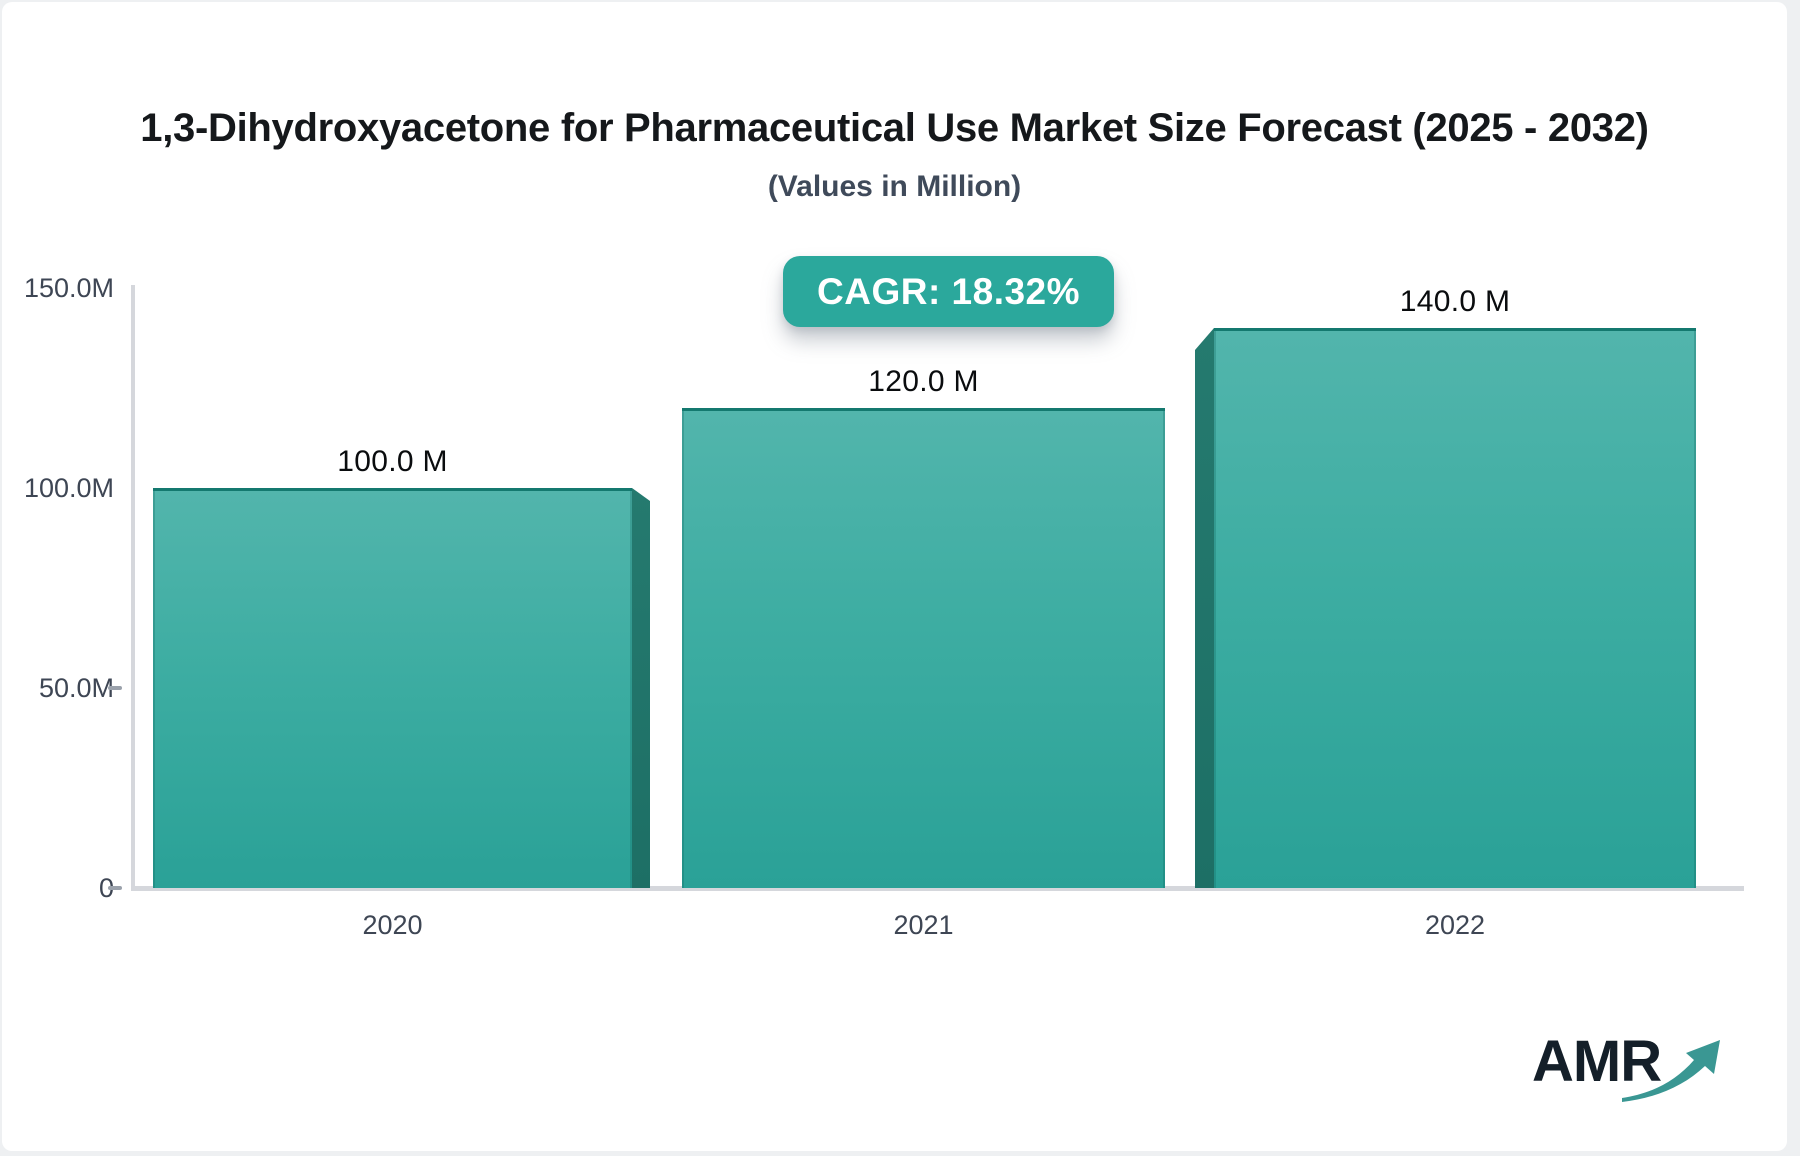 This screenshot has width=1800, height=1156. I want to click on amr-logo-text: AMR, so click(1597, 1061).